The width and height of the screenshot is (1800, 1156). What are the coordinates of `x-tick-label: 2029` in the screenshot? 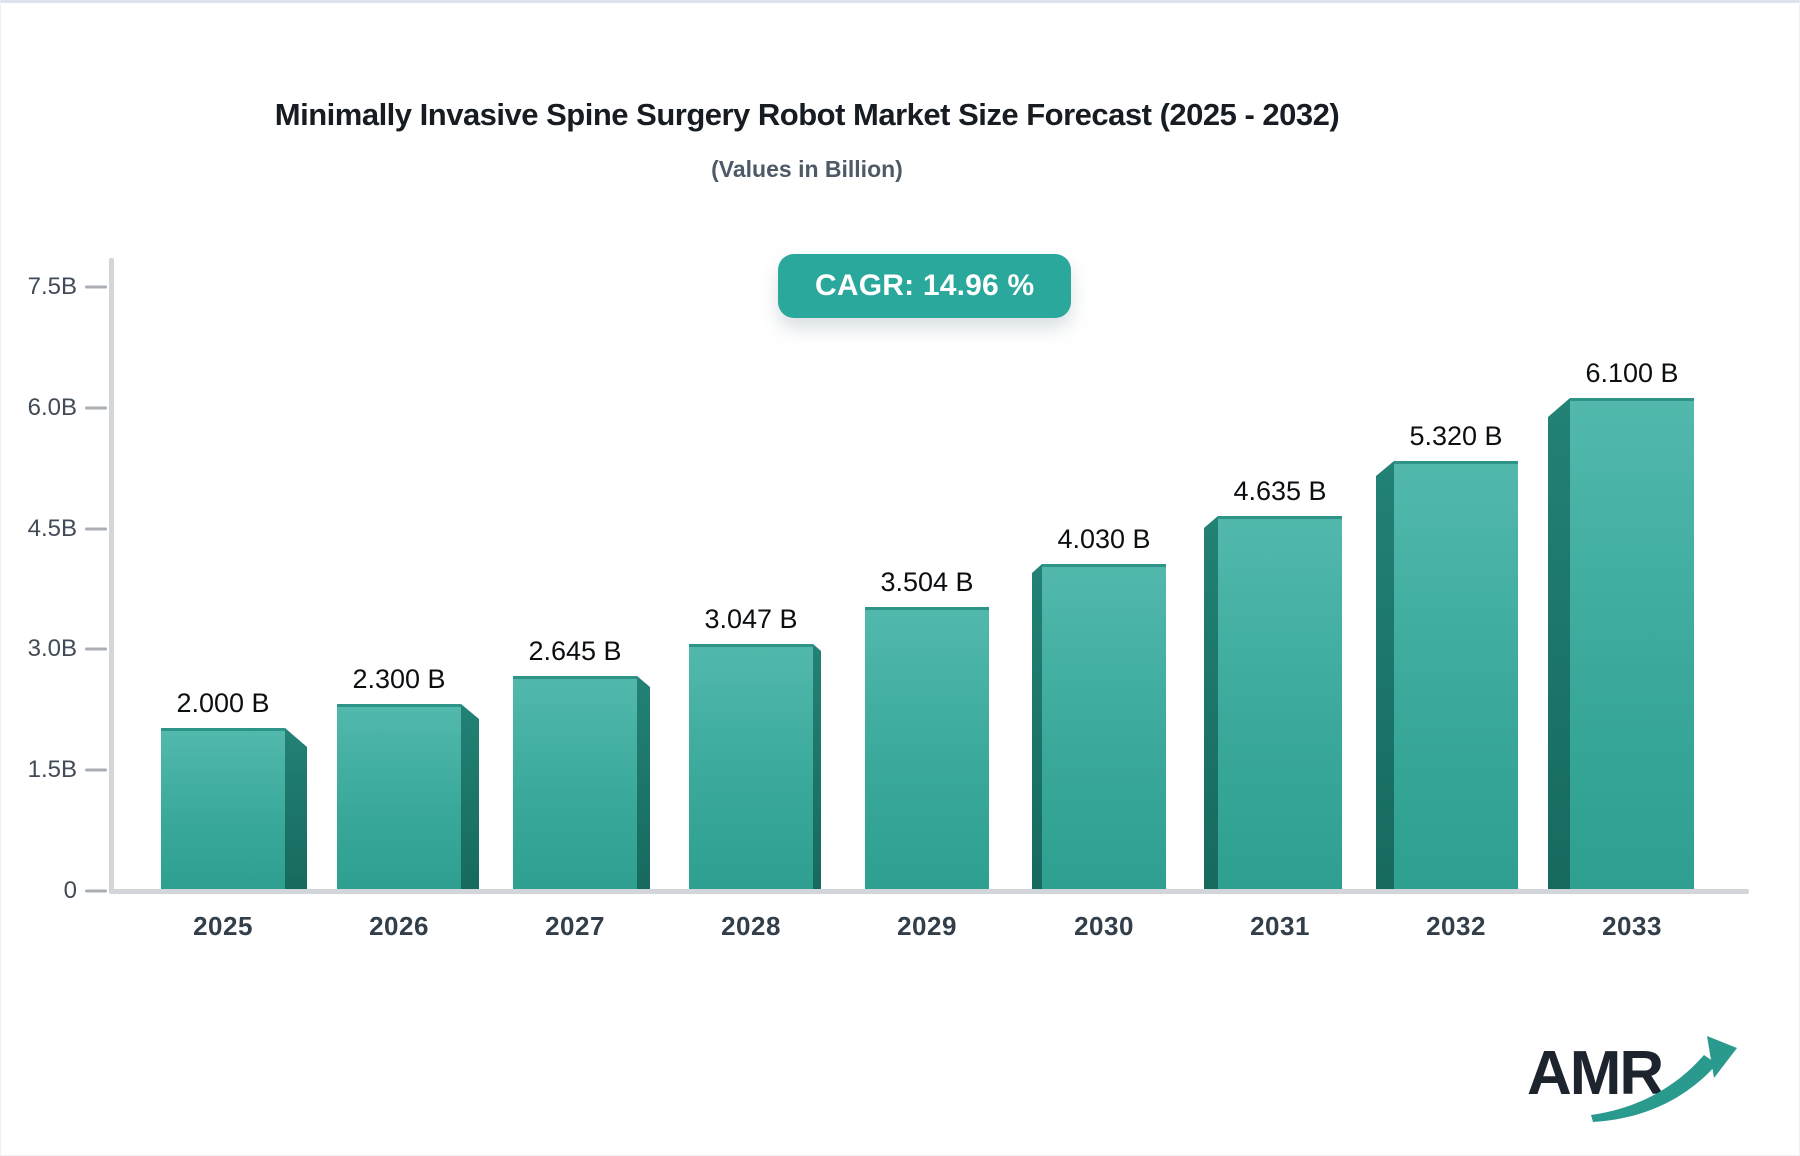 It's located at (927, 926).